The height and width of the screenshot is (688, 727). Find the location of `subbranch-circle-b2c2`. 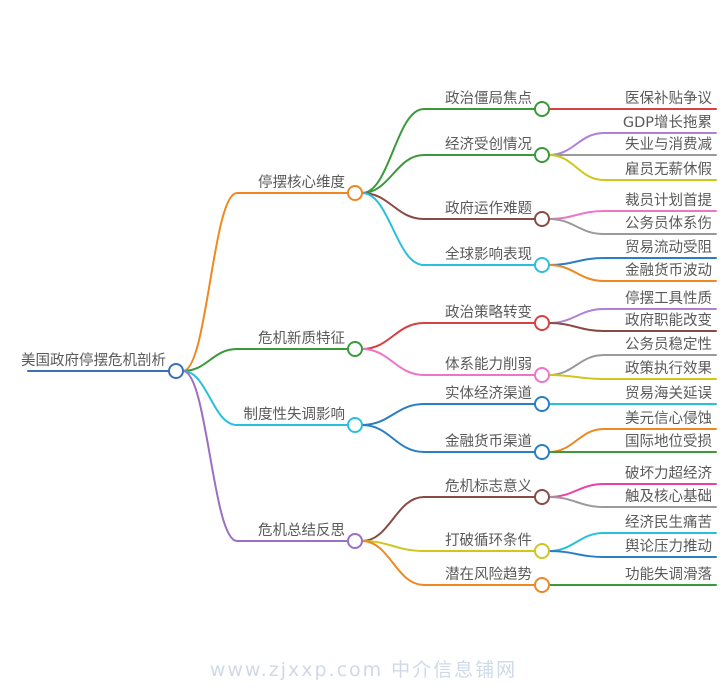

subbranch-circle-b2c2 is located at coordinates (542, 375).